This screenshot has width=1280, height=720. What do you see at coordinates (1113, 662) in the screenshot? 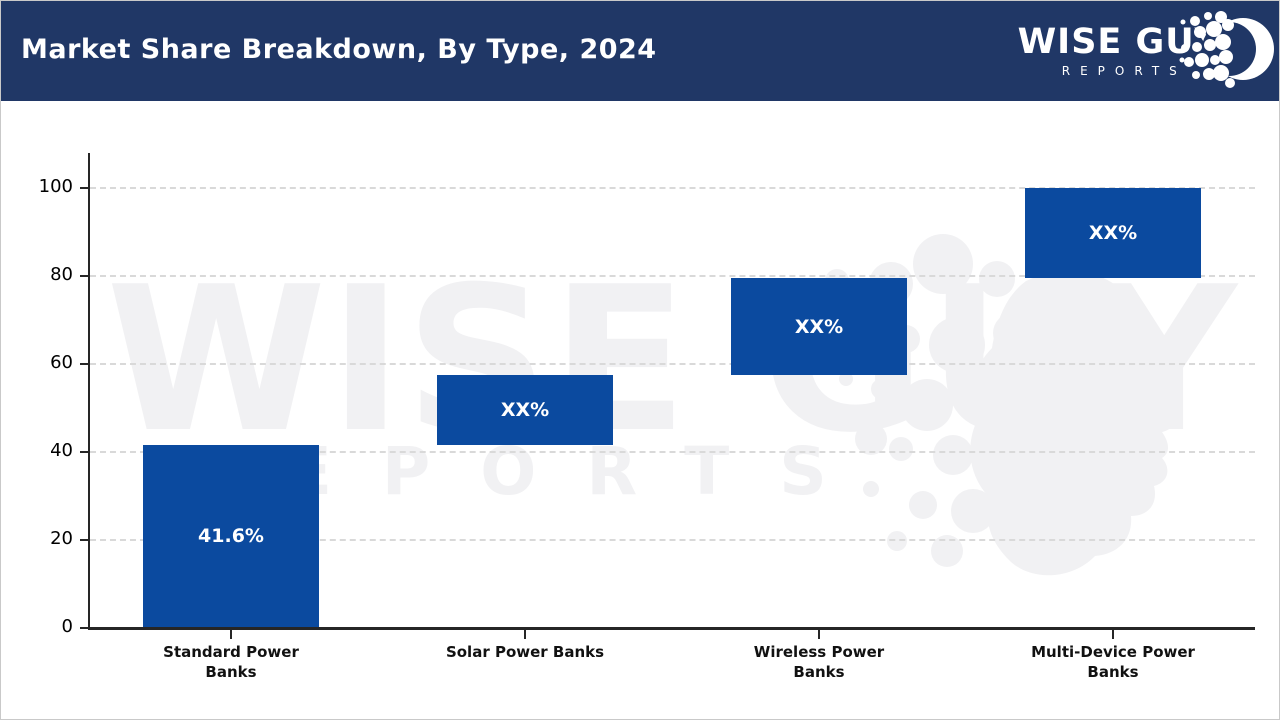
I see `category-label: Multi-Device Power Banks` at bounding box center [1113, 662].